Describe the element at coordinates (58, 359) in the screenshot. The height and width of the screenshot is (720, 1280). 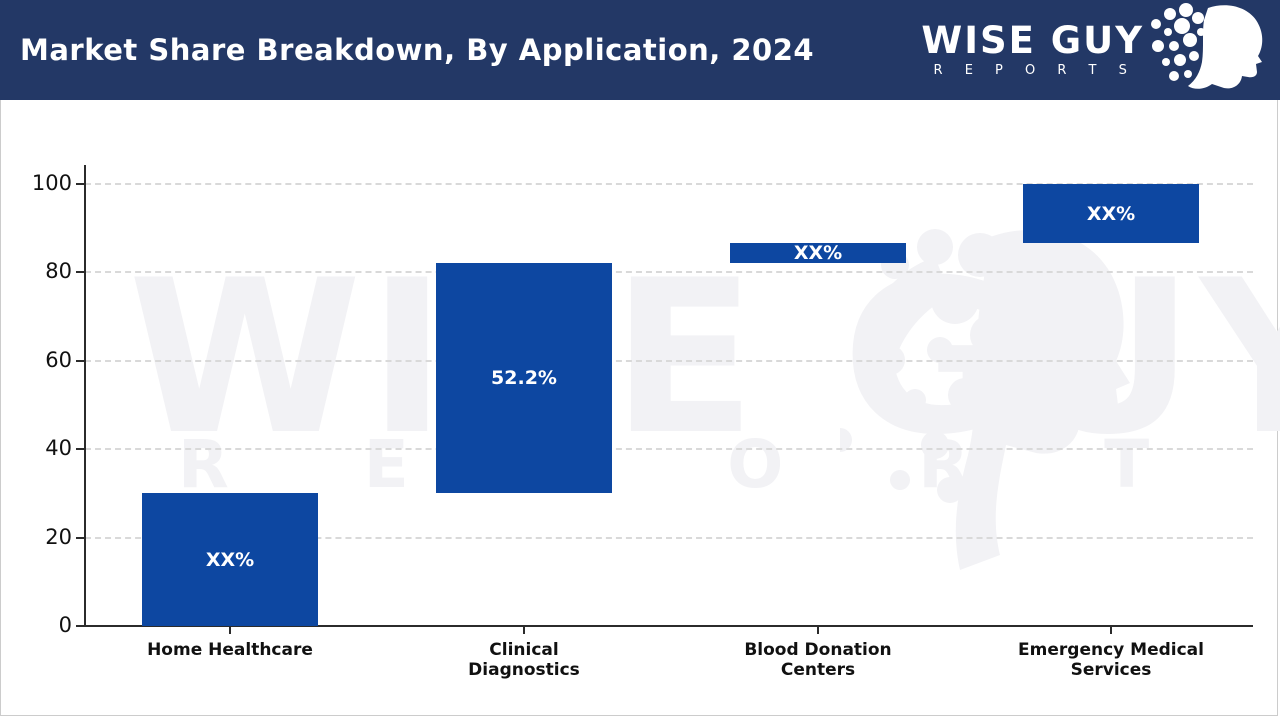
I see `y-tick-label: 60` at that location.